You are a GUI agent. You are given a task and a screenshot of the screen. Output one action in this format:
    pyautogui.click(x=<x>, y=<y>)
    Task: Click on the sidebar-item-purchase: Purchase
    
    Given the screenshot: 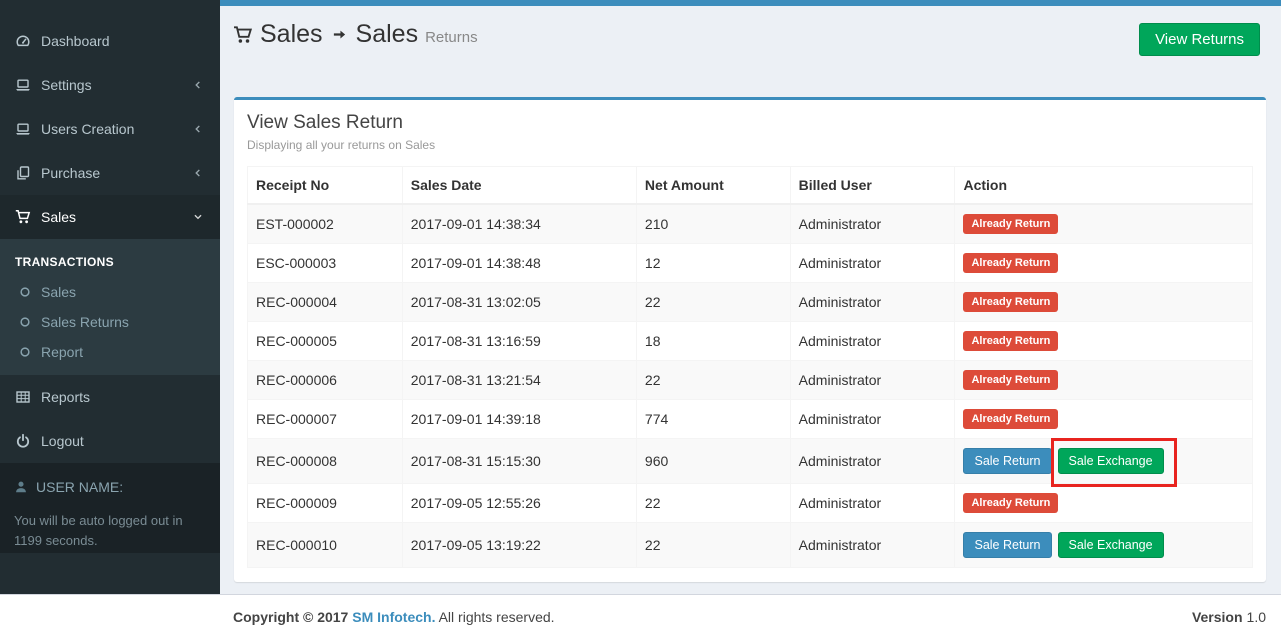 What is the action you would take?
    pyautogui.click(x=110, y=173)
    